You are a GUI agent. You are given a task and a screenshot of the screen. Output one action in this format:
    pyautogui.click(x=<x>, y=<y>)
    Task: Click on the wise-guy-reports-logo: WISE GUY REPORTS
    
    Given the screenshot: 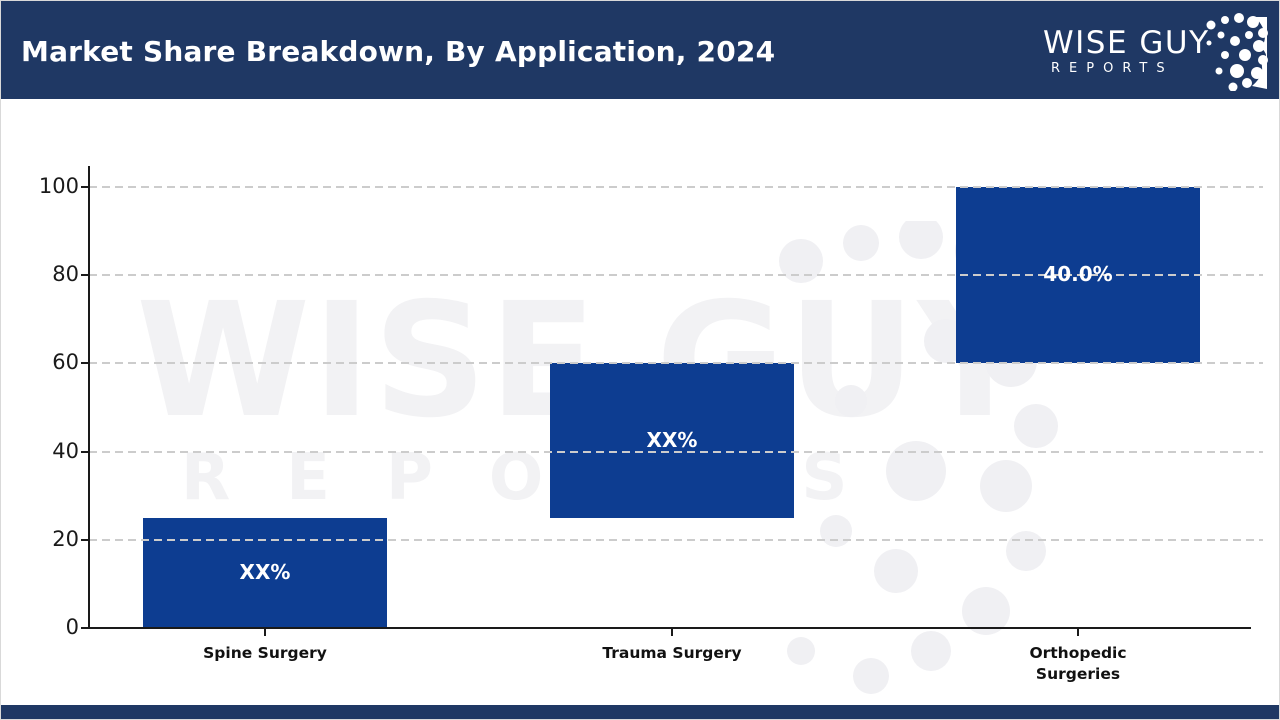 What is the action you would take?
    pyautogui.click(x=1140, y=52)
    